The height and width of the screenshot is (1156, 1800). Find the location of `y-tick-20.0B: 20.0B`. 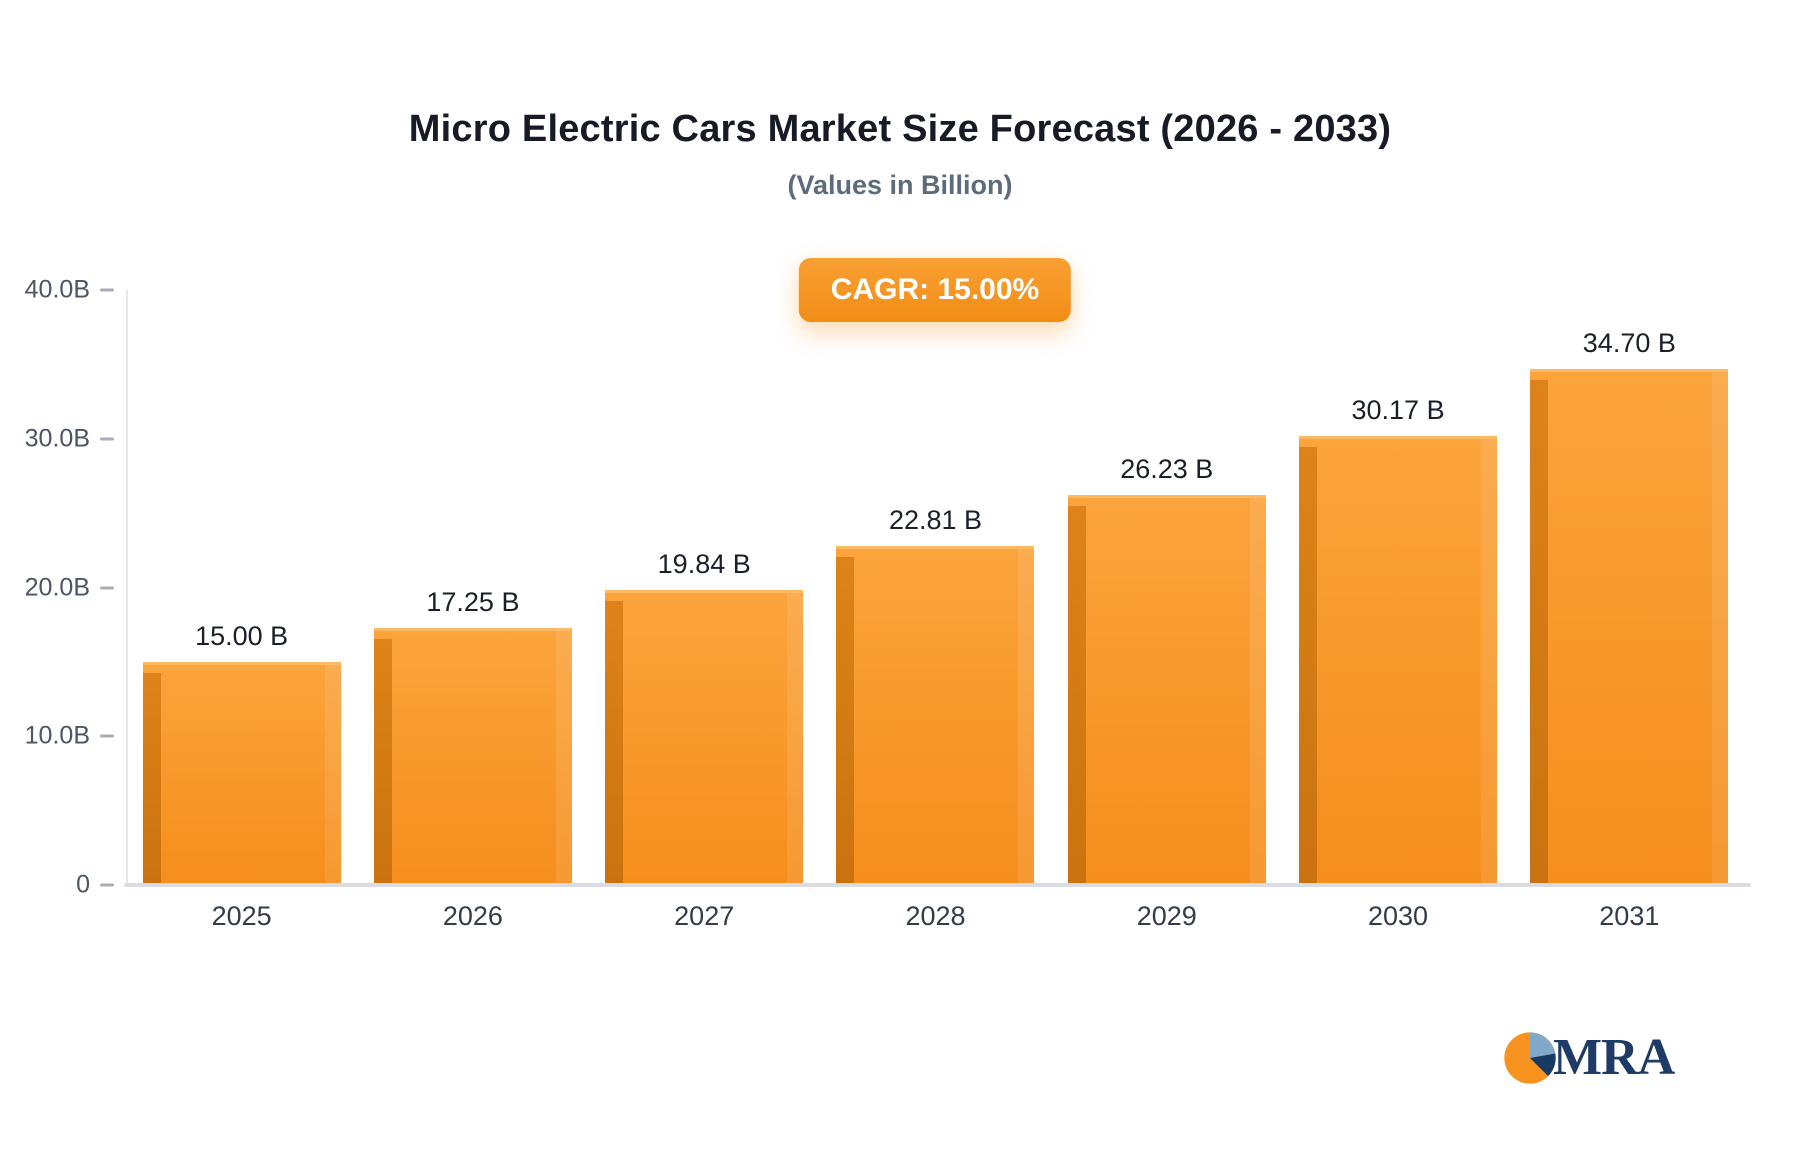

y-tick-20.0B: 20.0B is located at coordinates (69, 587).